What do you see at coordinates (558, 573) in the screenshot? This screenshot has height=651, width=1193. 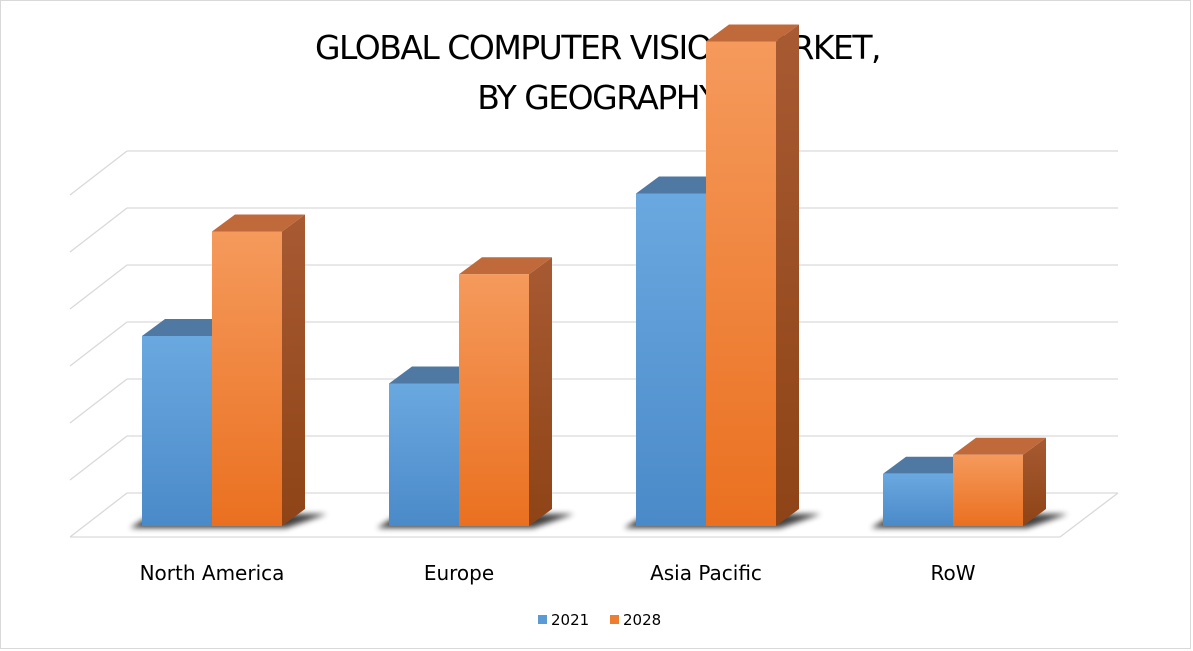 I see `category-labels: North America Europe Asia Pacific RoW` at bounding box center [558, 573].